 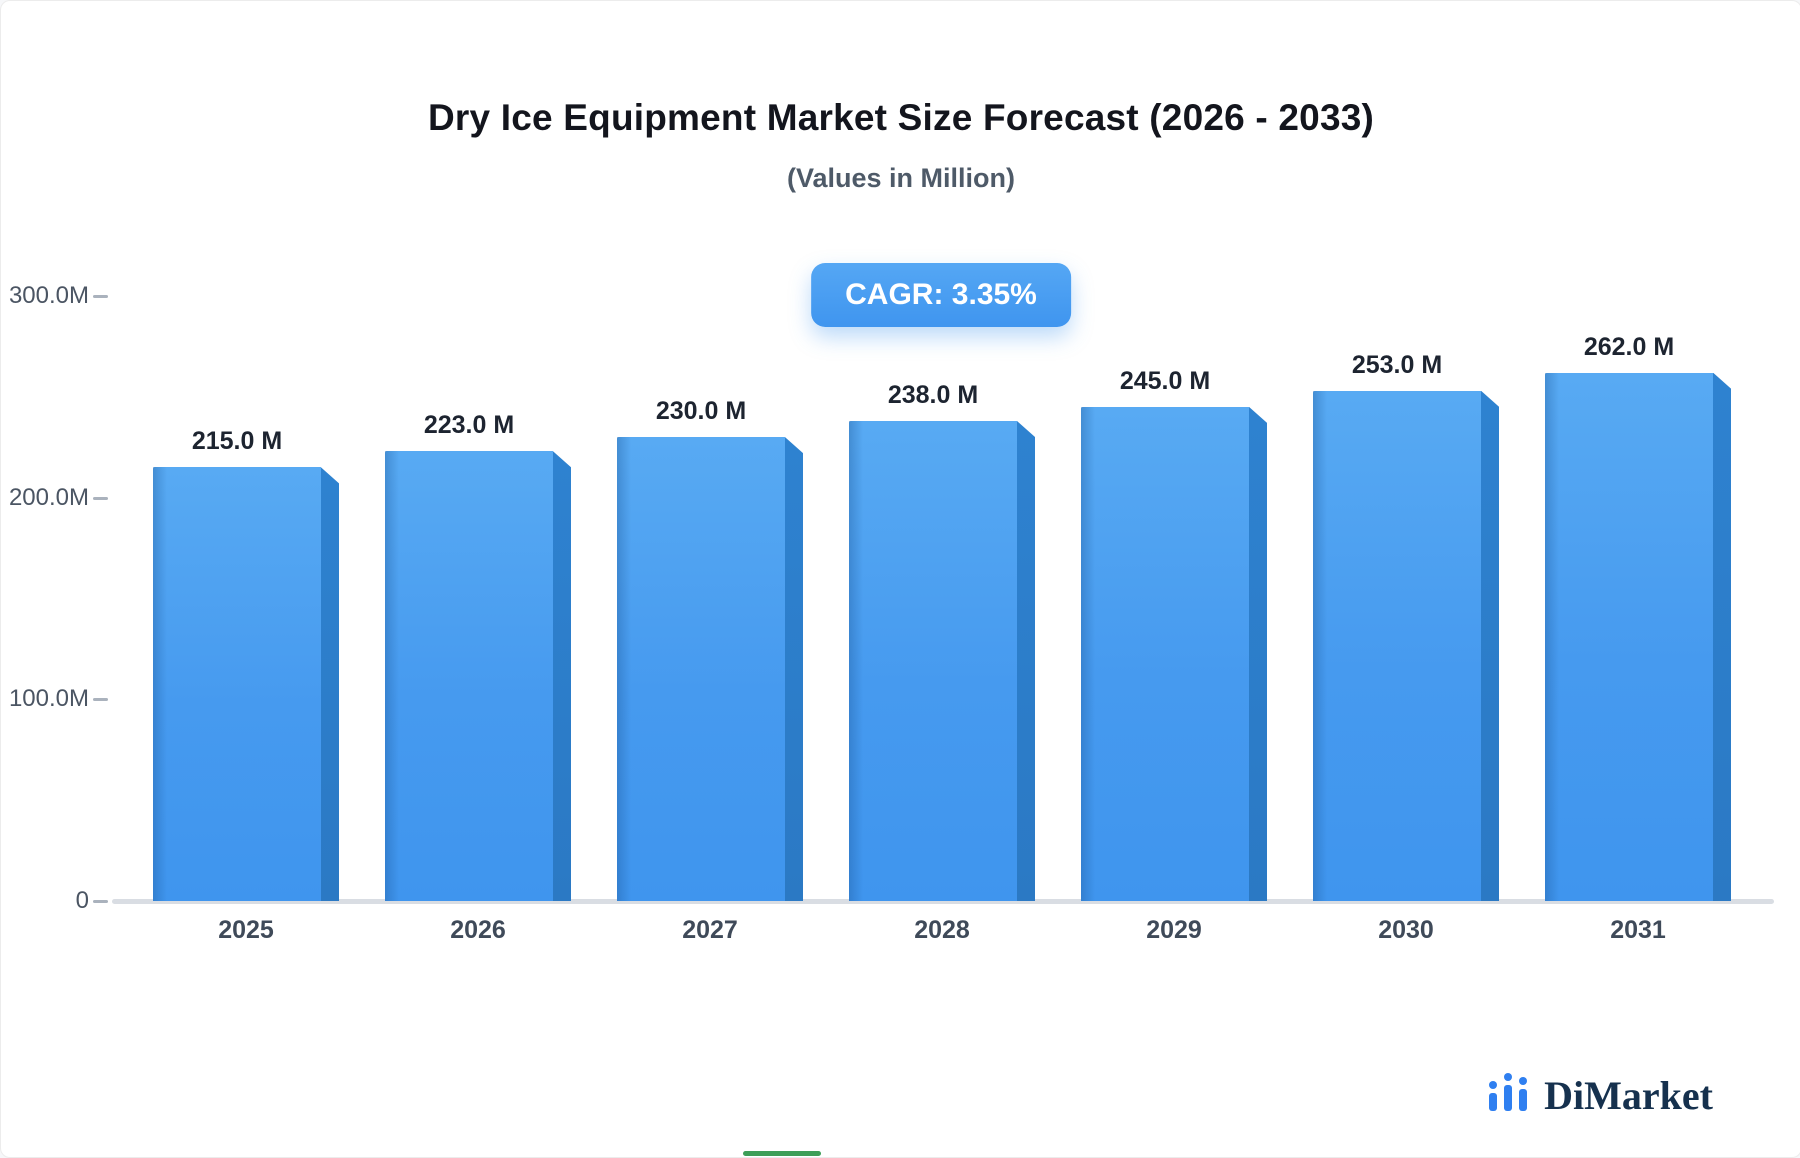 What do you see at coordinates (48, 295) in the screenshot?
I see `y-axis-tick-label: 300.0M` at bounding box center [48, 295].